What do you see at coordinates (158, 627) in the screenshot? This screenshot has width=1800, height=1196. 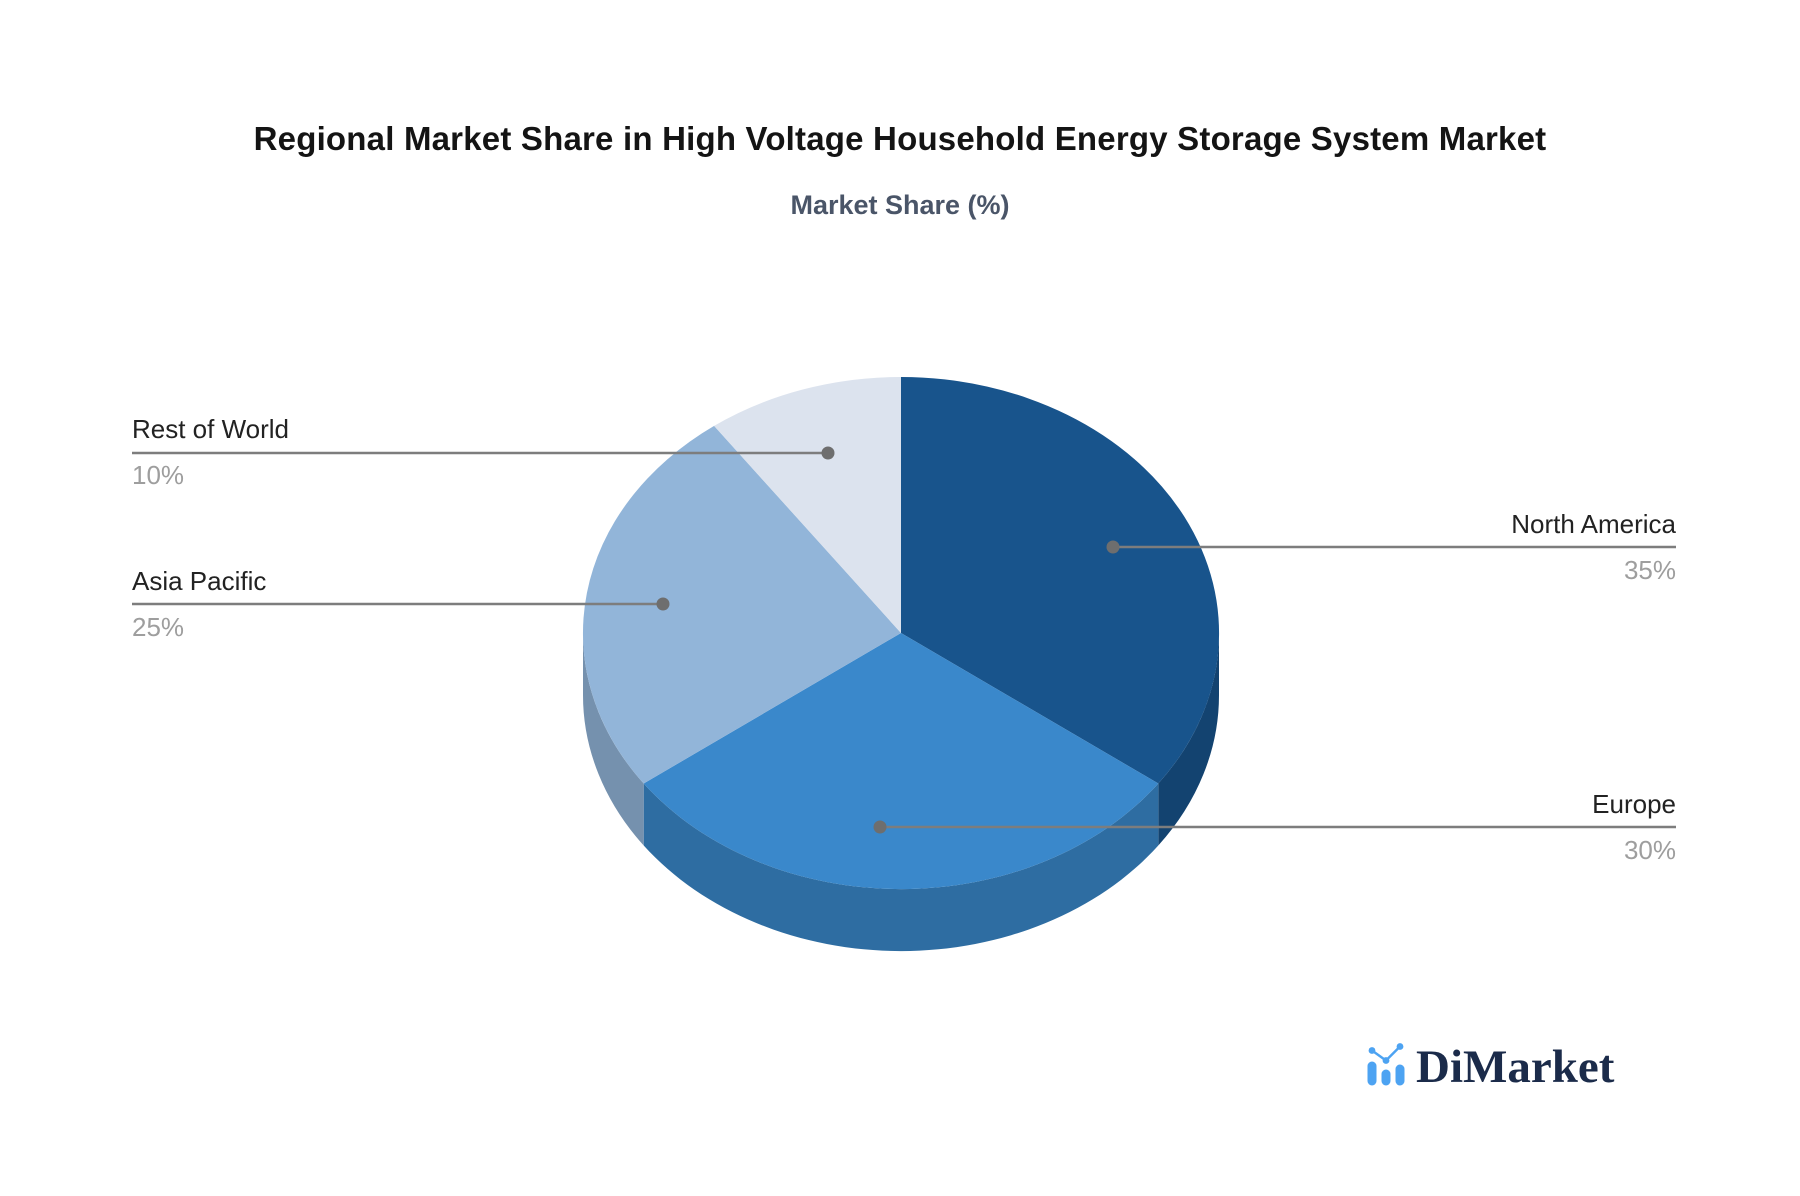 I see `value-asia-pacific: 25%` at bounding box center [158, 627].